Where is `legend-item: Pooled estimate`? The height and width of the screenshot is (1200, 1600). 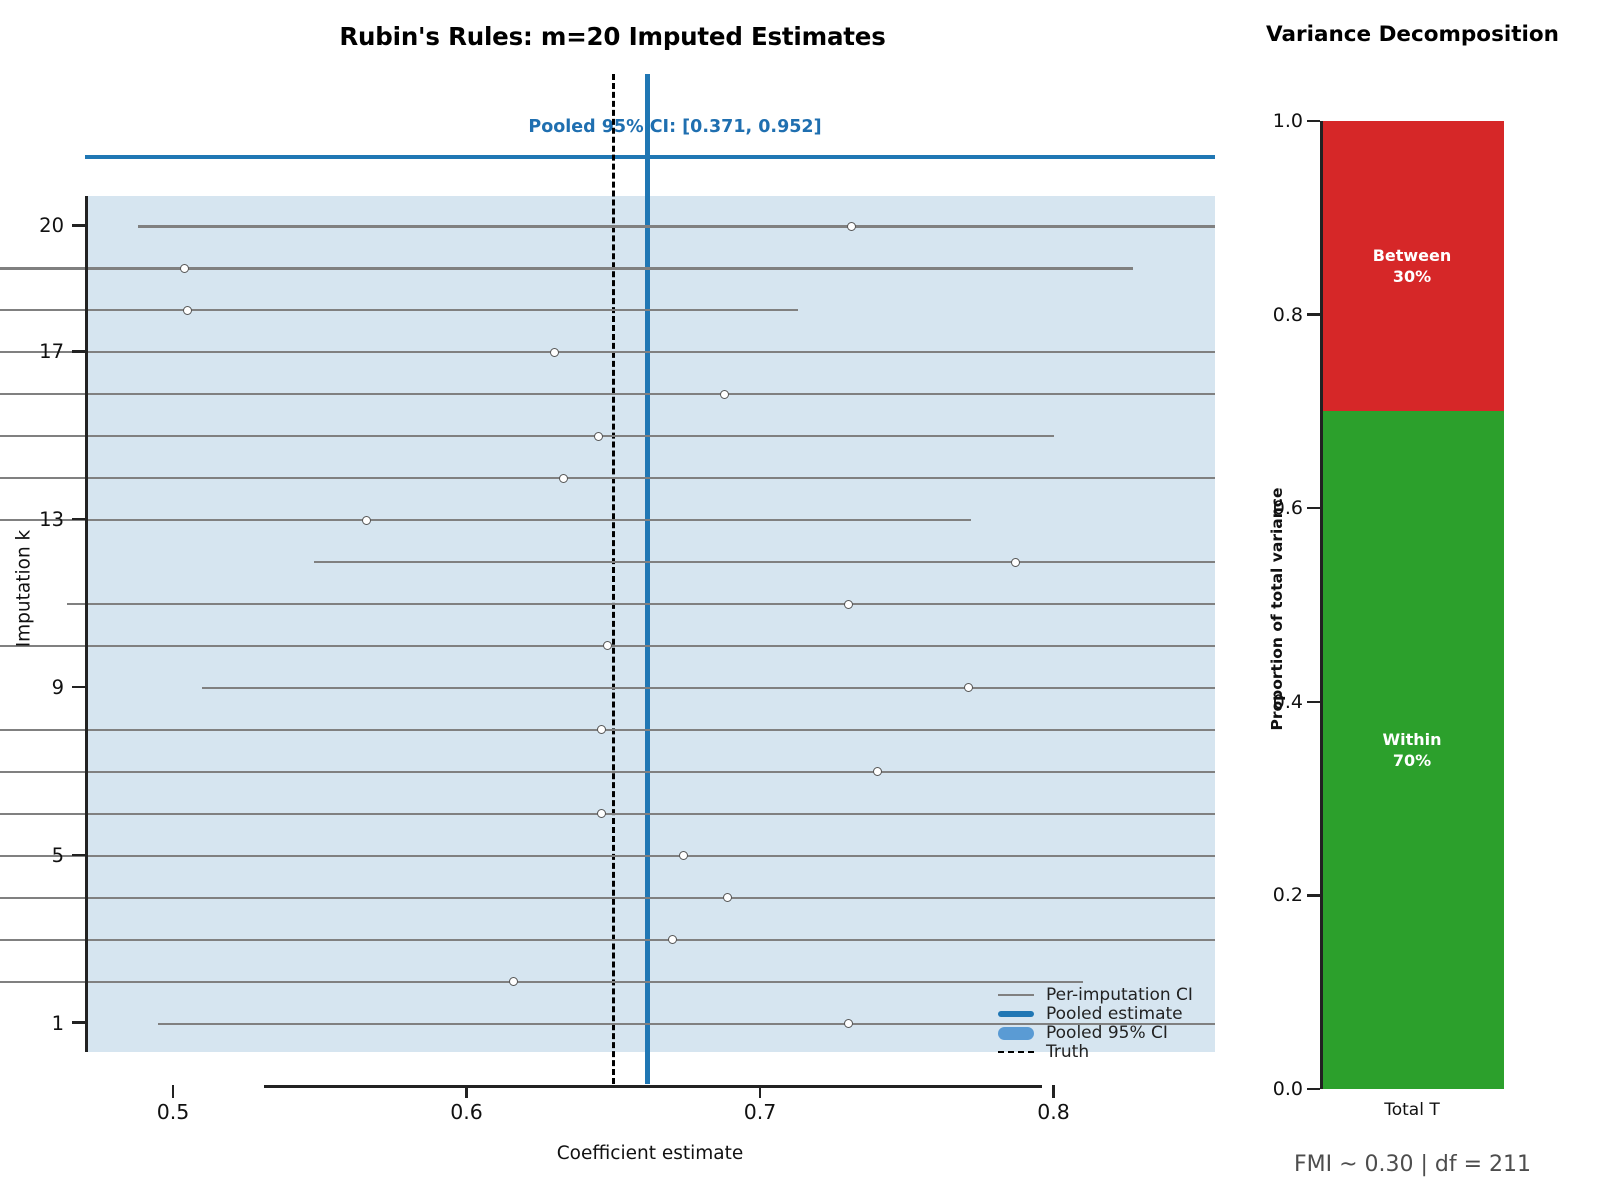
legend-item: Pooled estimate is located at coordinates (1094, 1014).